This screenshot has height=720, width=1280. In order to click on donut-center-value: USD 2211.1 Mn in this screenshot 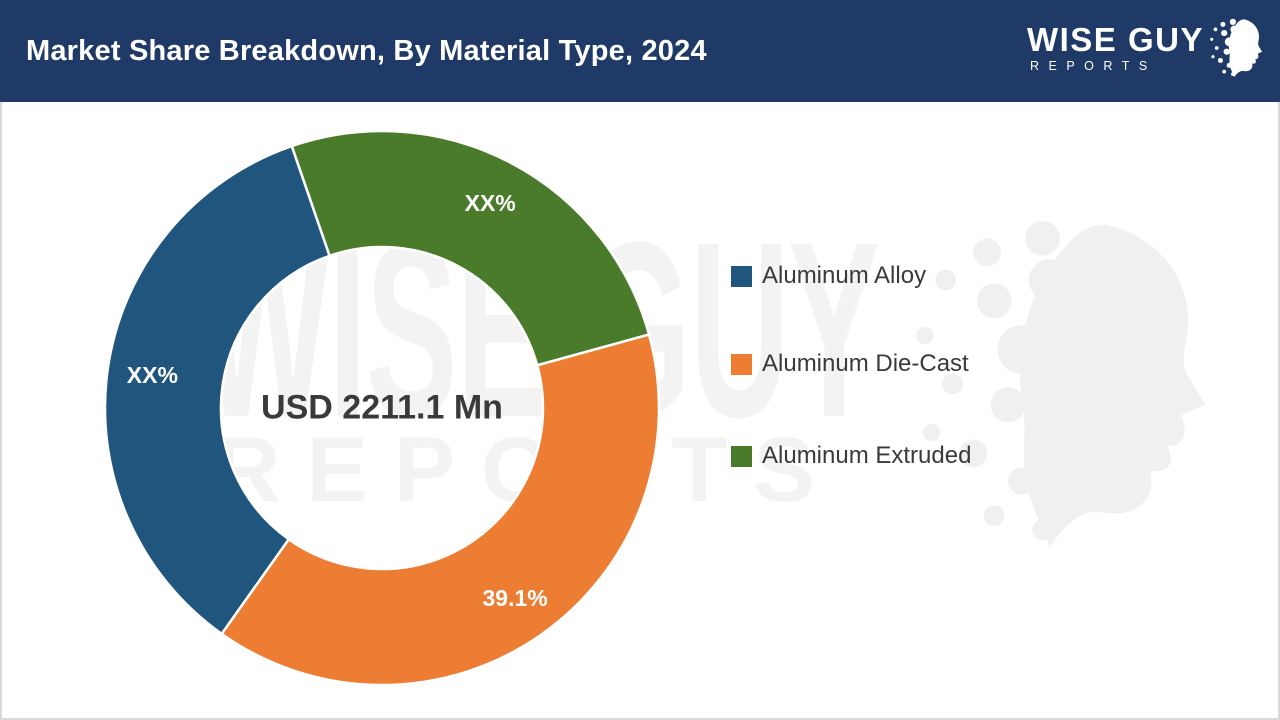, I will do `click(382, 407)`.